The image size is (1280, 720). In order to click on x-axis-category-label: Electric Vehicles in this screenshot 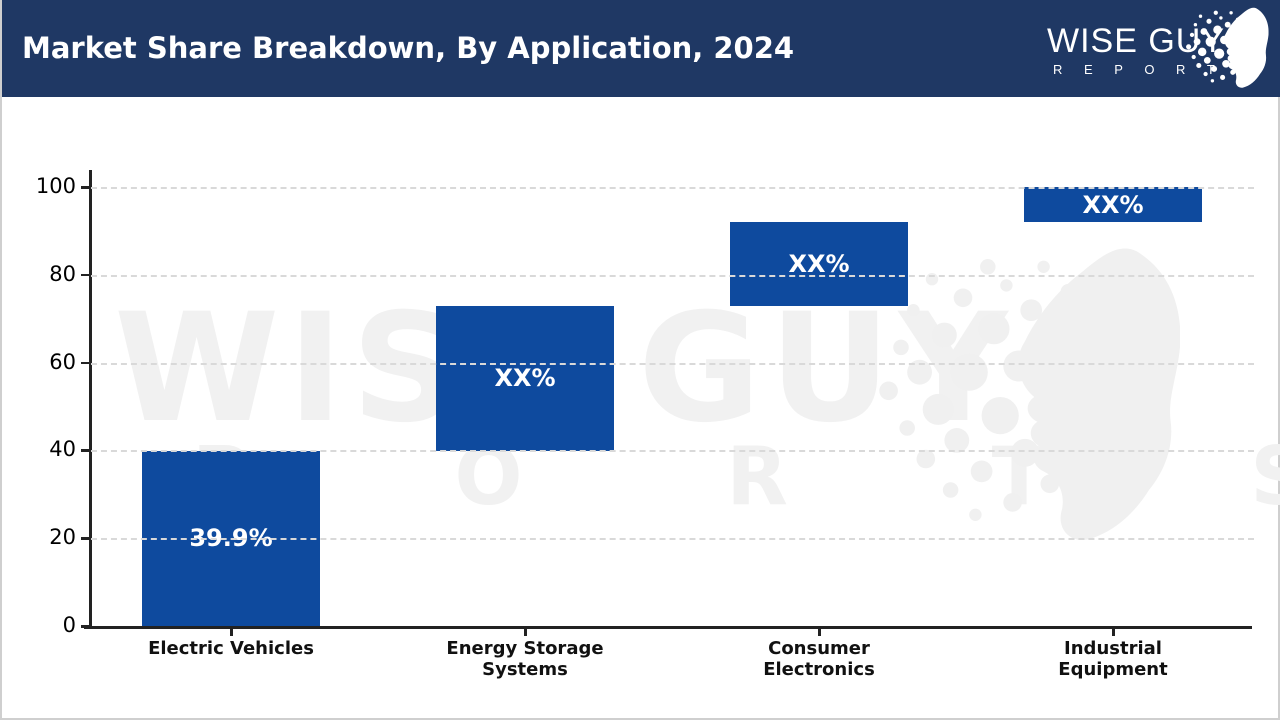, I will do `click(231, 648)`.